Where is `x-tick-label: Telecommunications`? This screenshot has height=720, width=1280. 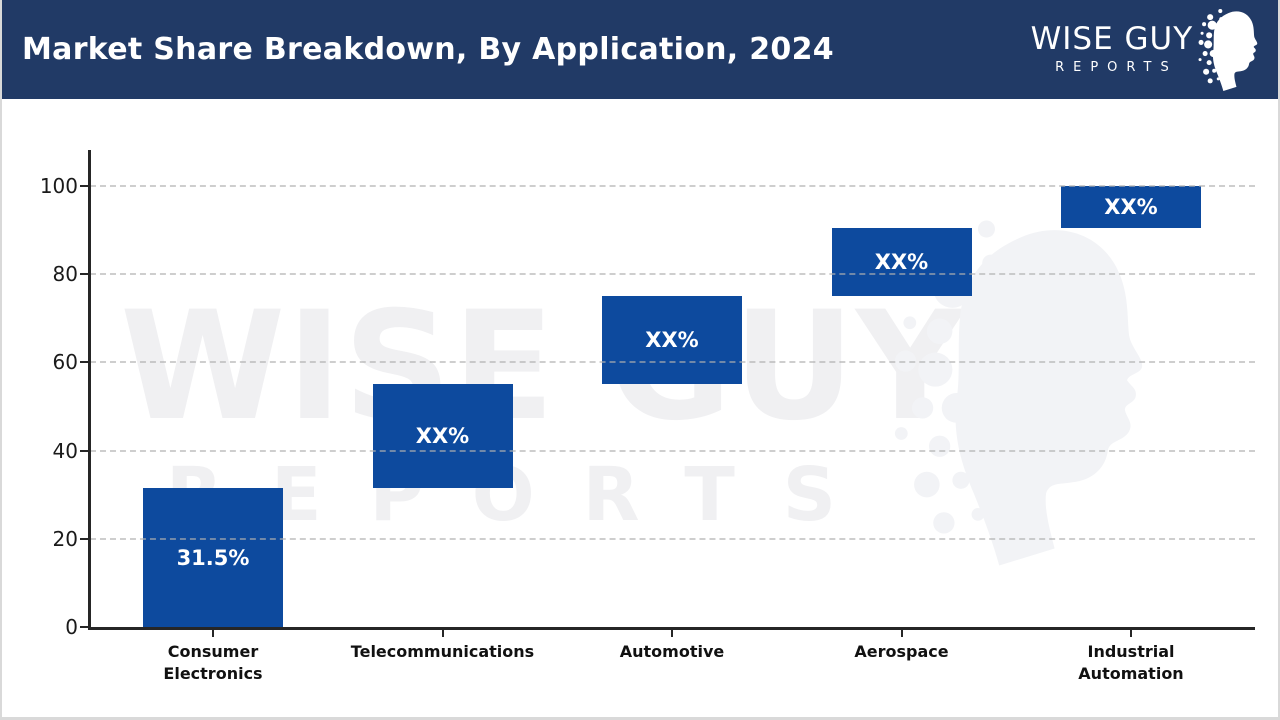
x-tick-label: Telecommunications is located at coordinates (442, 651).